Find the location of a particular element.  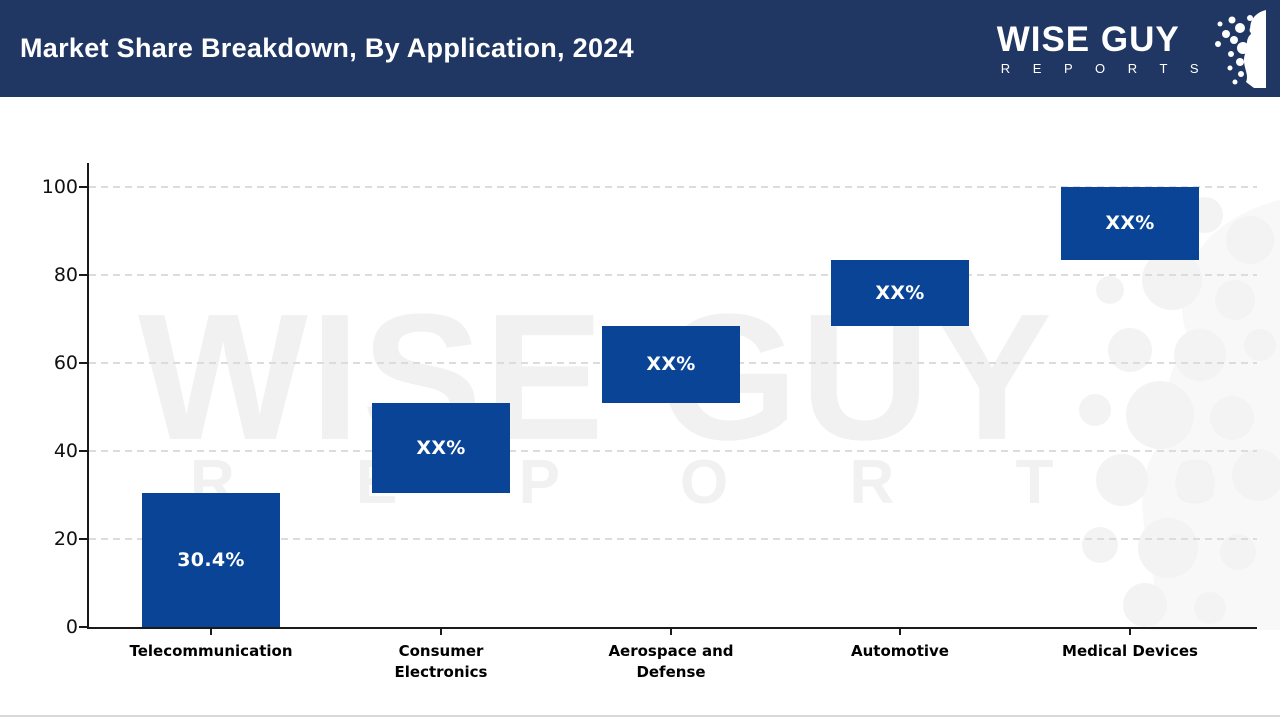

bottom-divider is located at coordinates (640, 716).